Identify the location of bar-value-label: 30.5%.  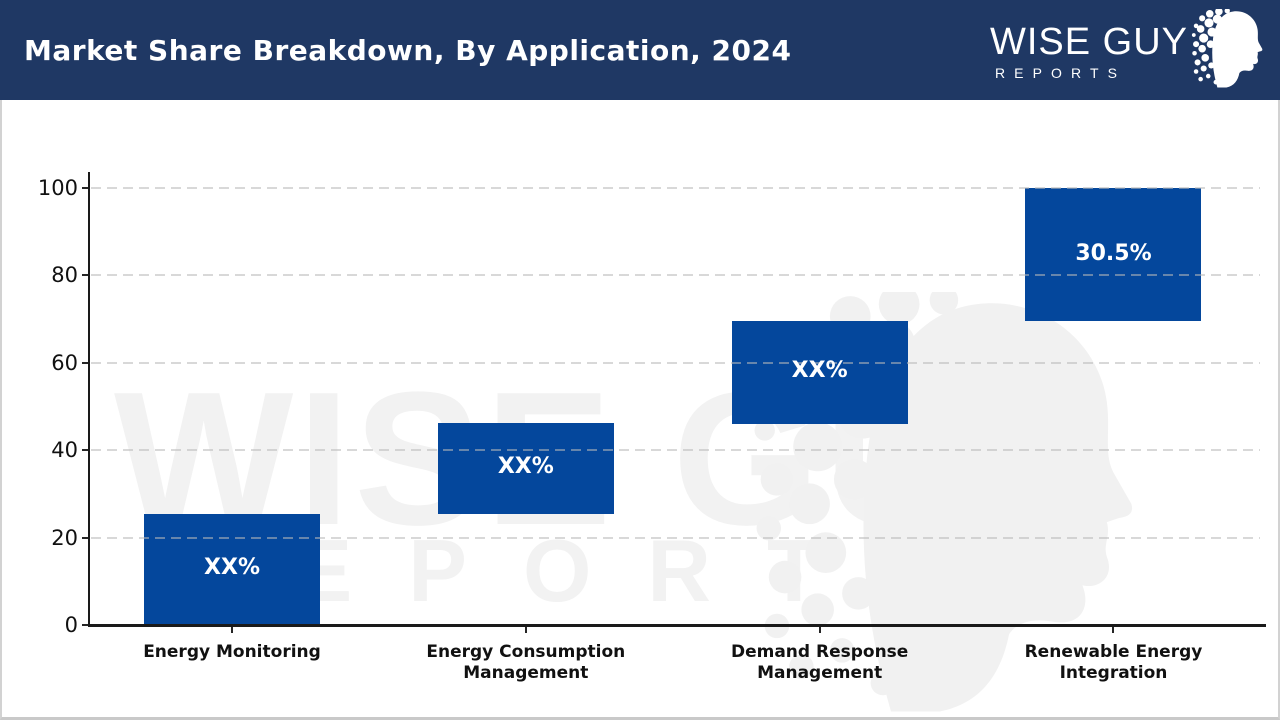
(1113, 253).